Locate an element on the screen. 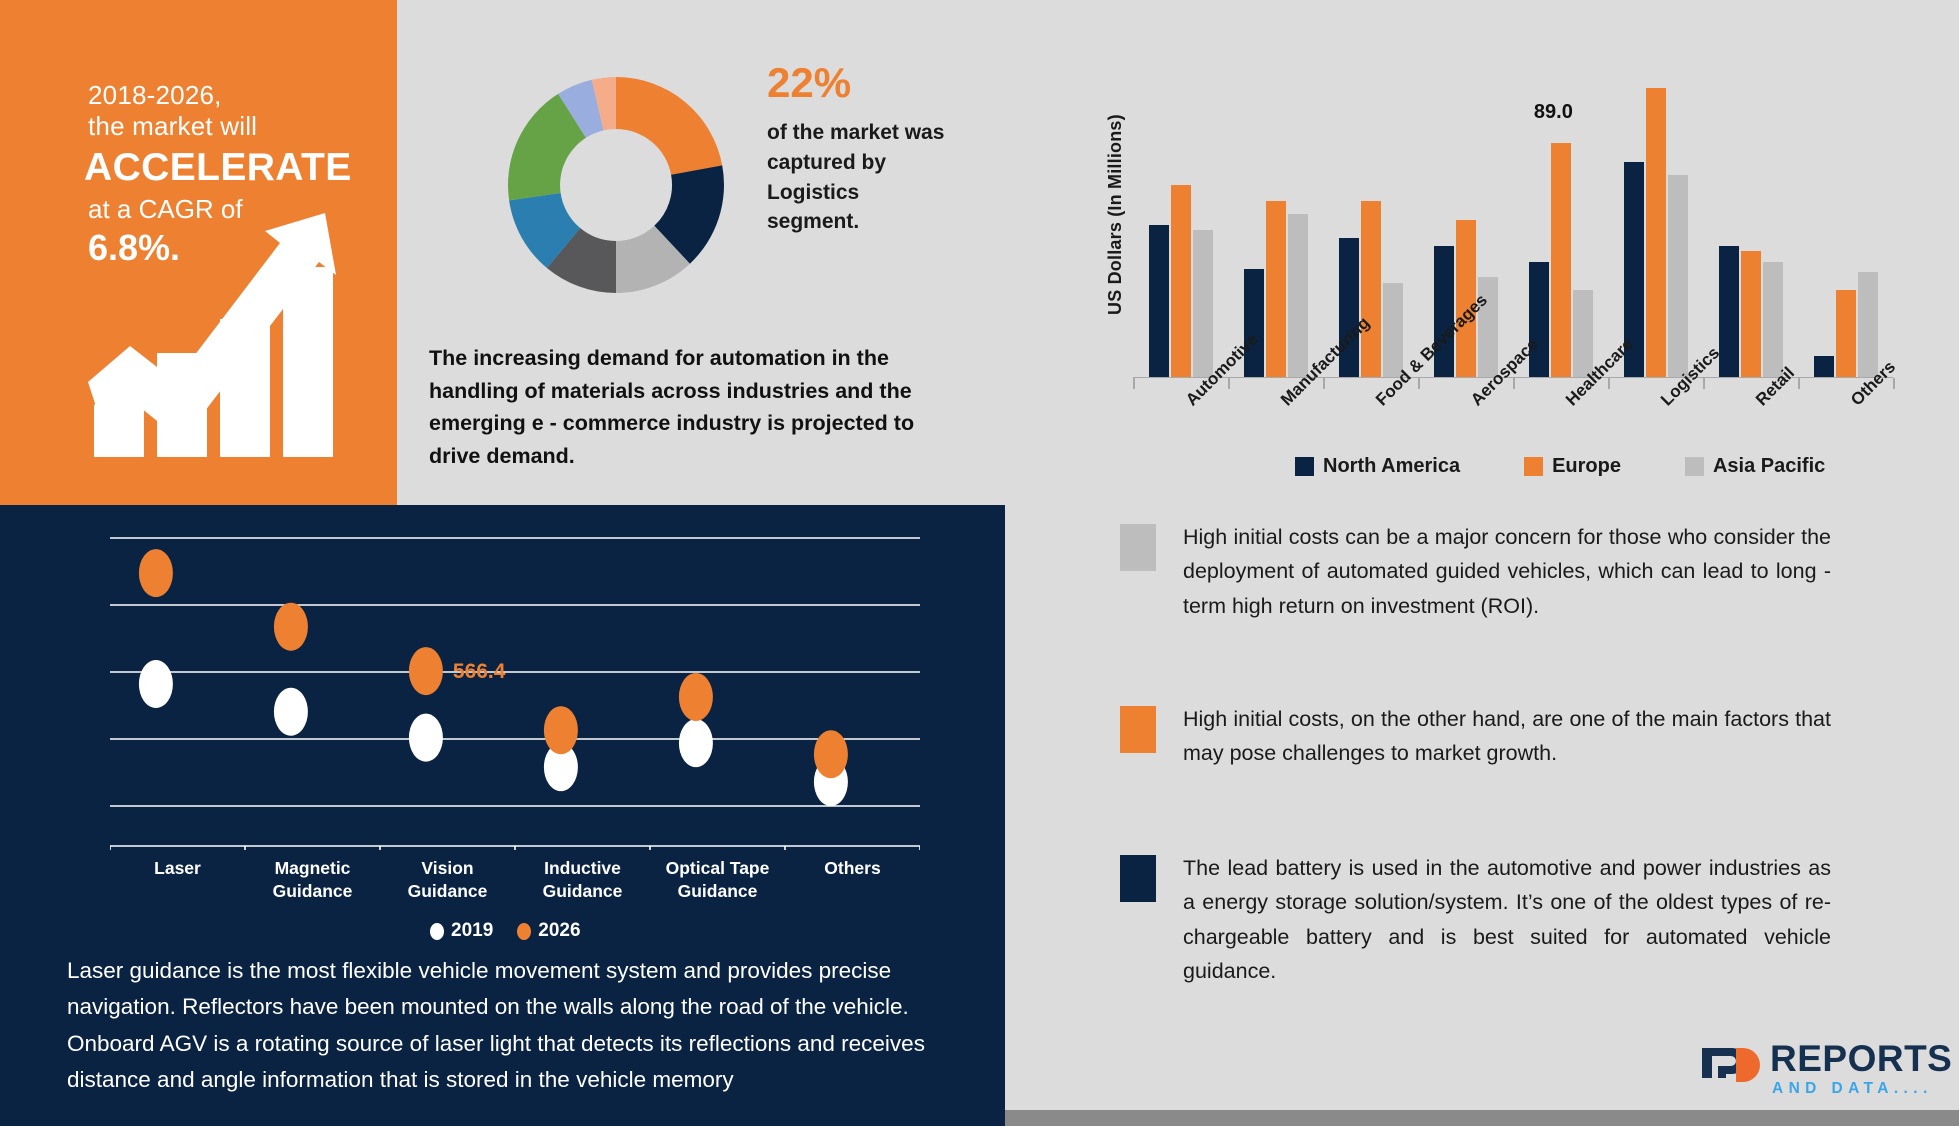  logo-mark-icon is located at coordinates (1731, 1065).